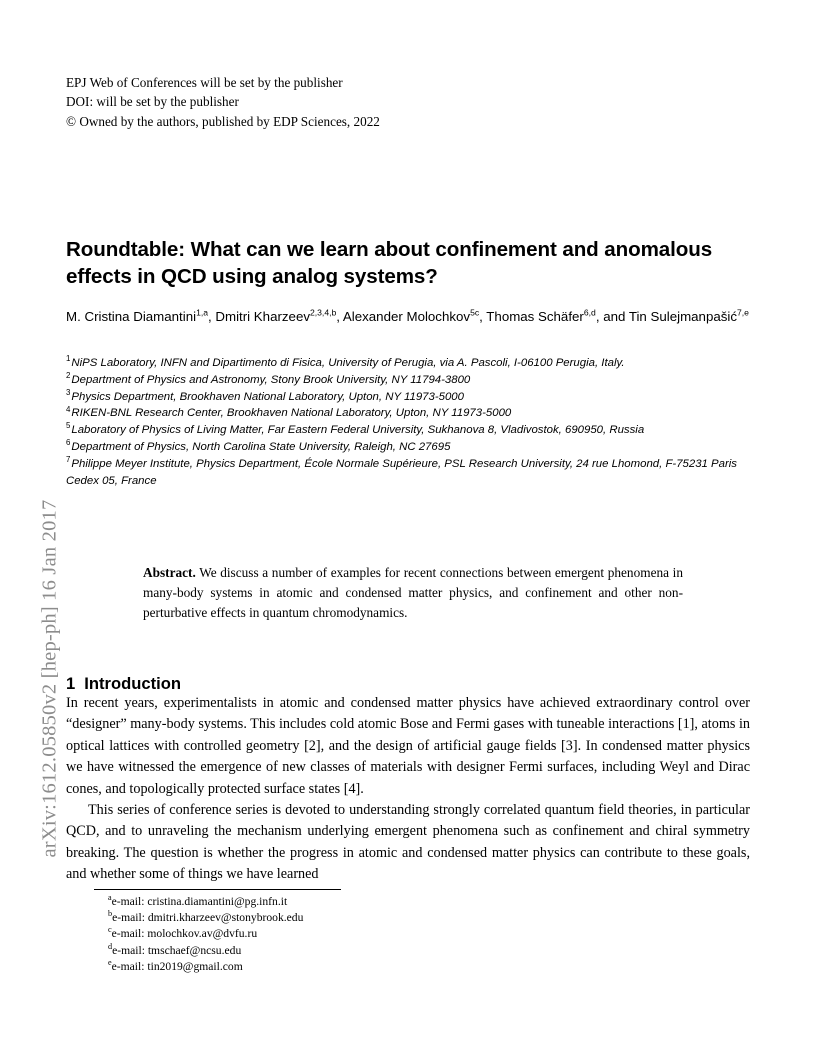 This screenshot has height=1056, width=816. What do you see at coordinates (743, 312) in the screenshot?
I see `author-affiliation-marks: 7,e` at bounding box center [743, 312].